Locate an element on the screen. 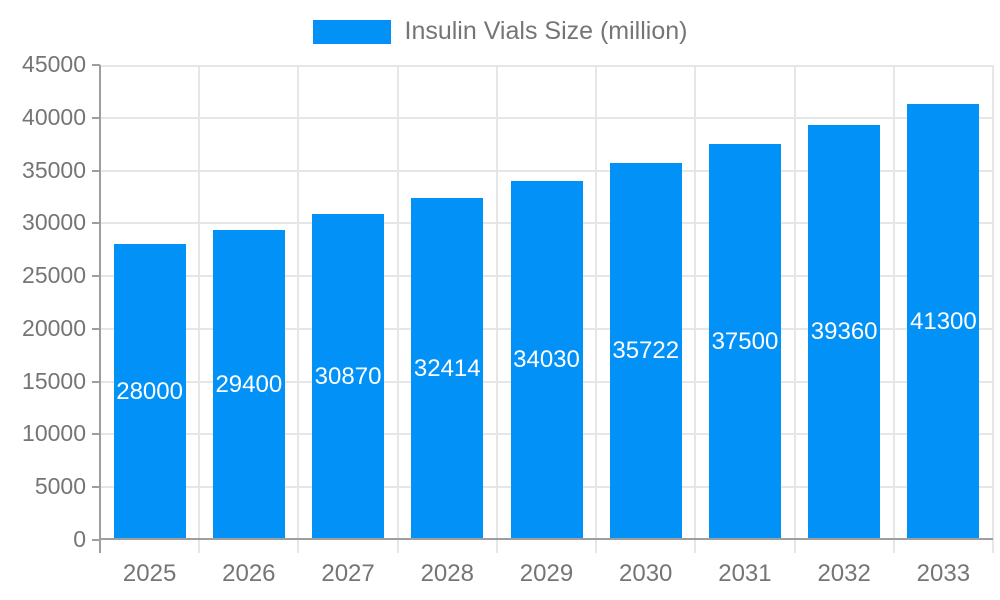 The image size is (1000, 600). x-tick-label: 2032 is located at coordinates (844, 573).